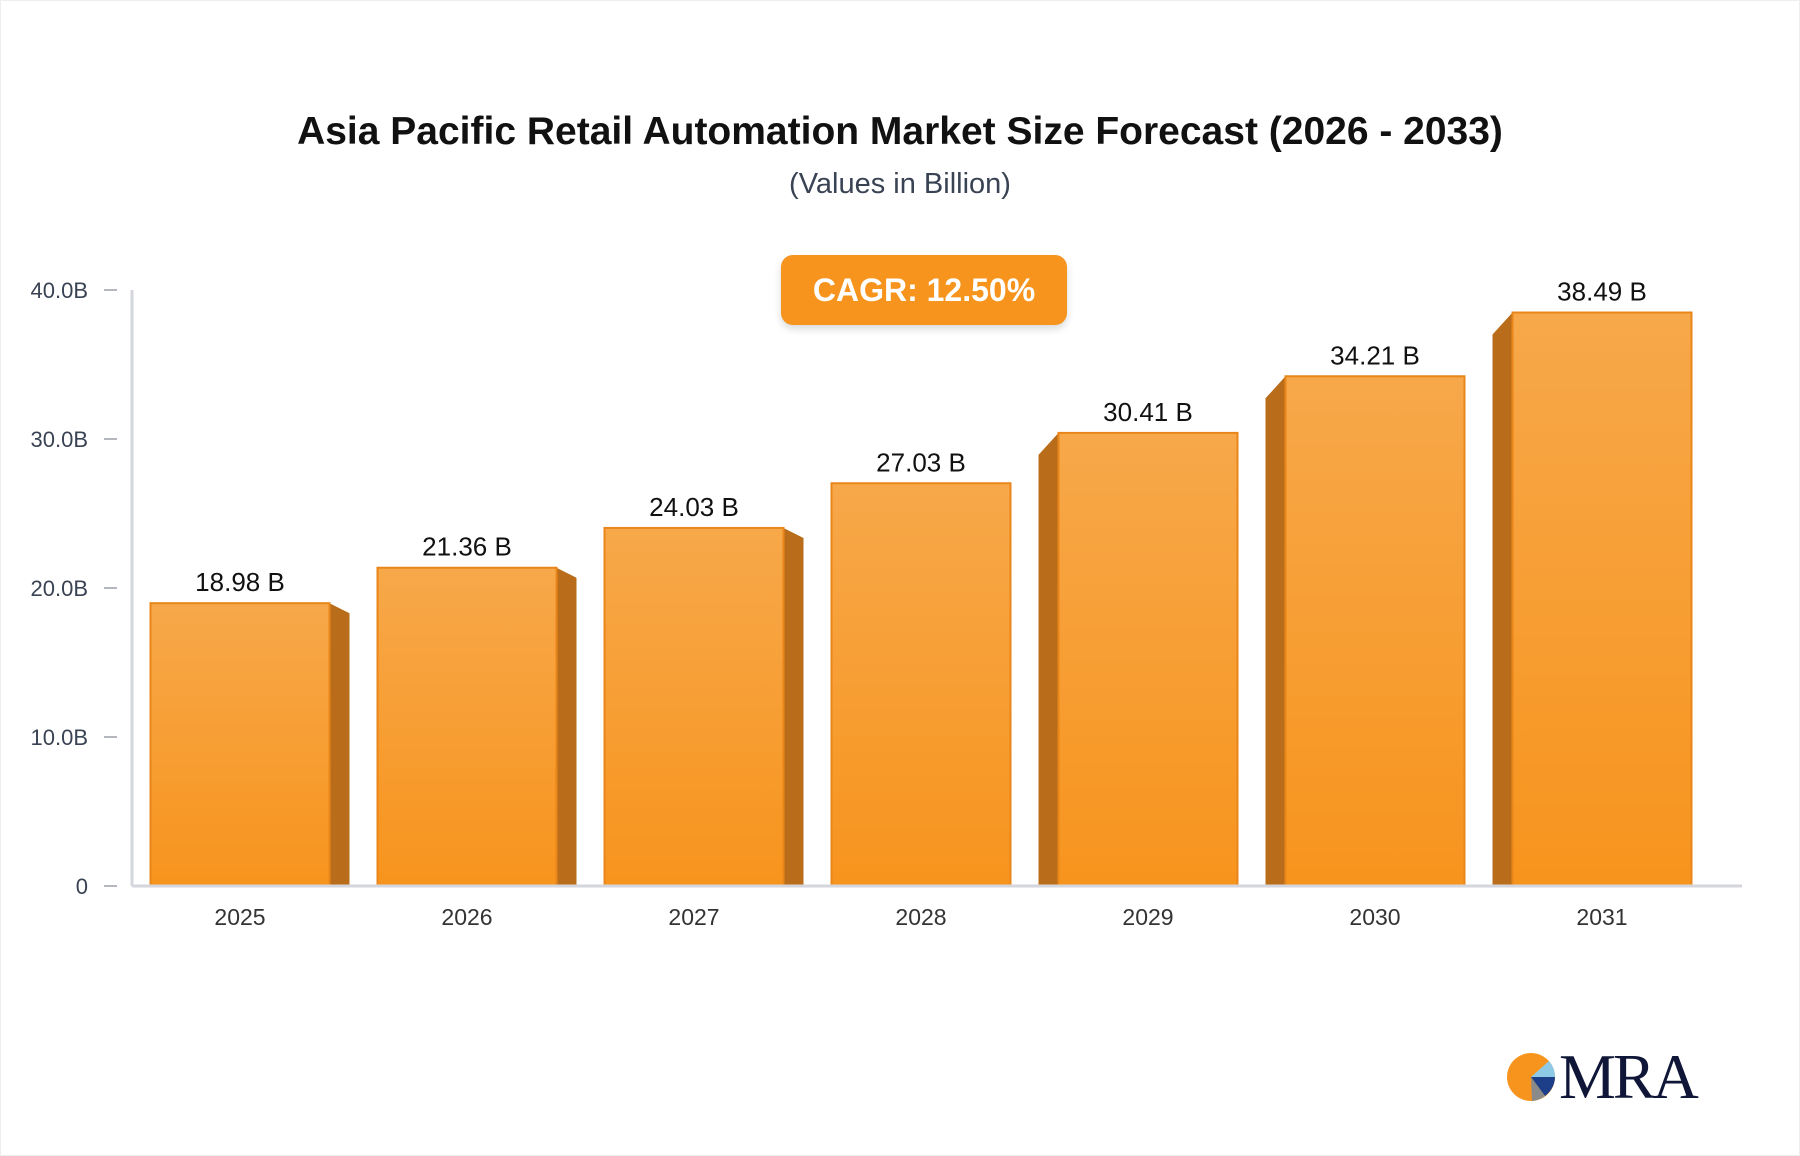 The width and height of the screenshot is (1800, 1156). What do you see at coordinates (693, 917) in the screenshot?
I see `x-tick-label: 2027` at bounding box center [693, 917].